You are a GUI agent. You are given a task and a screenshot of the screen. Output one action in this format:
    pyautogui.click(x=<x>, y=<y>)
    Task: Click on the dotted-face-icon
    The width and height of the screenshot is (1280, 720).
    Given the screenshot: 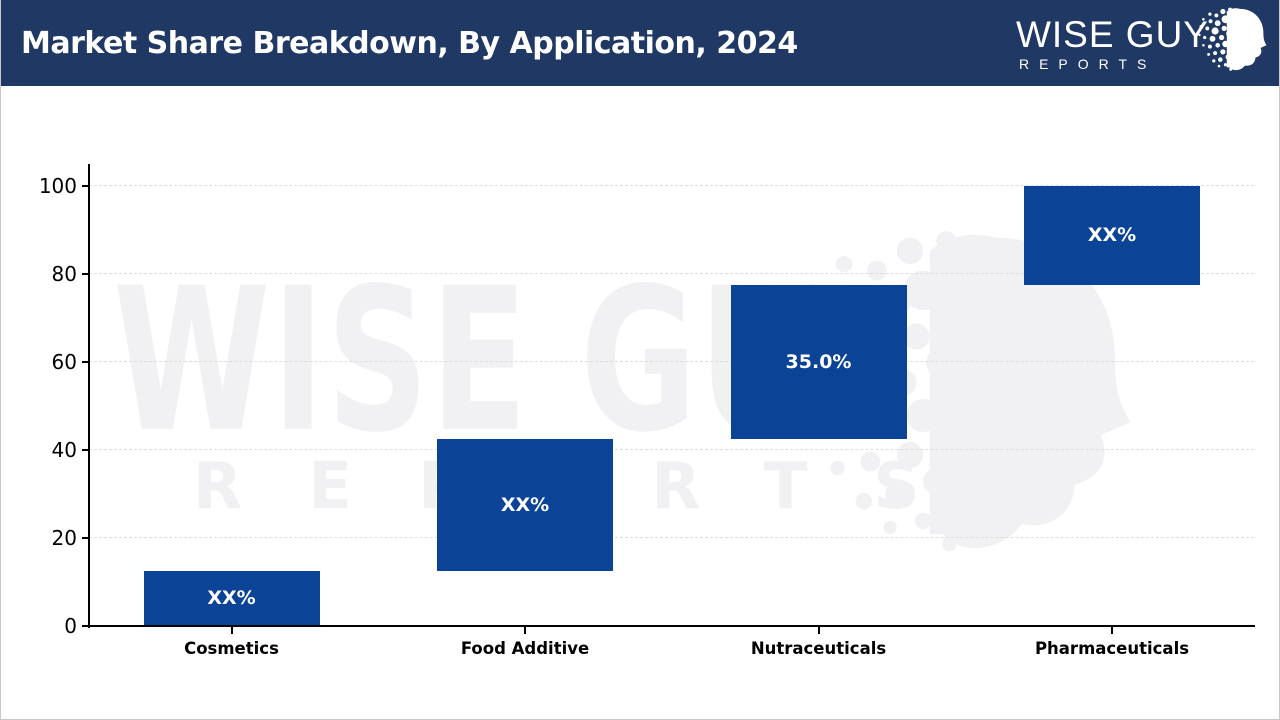 What is the action you would take?
    pyautogui.click(x=1232, y=39)
    